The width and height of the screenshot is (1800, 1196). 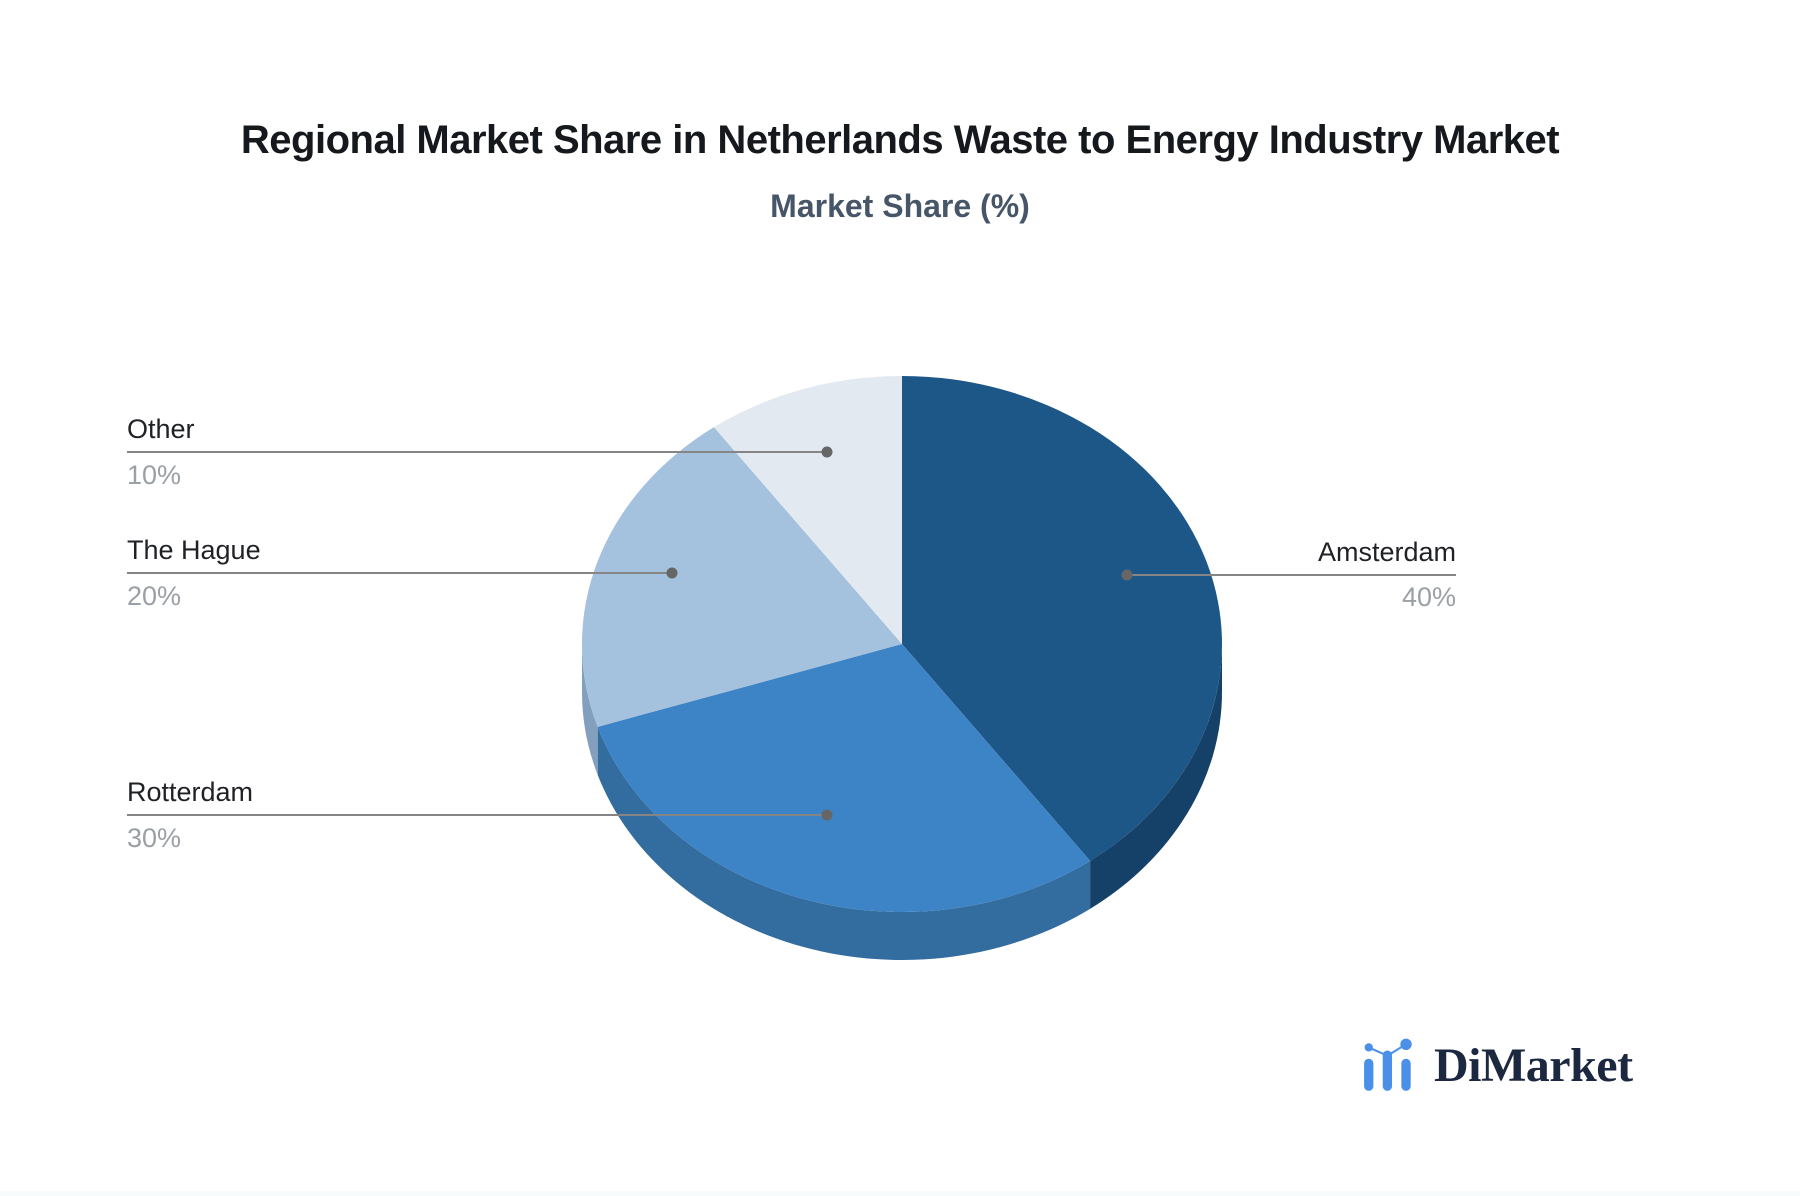 What do you see at coordinates (827, 815) in the screenshot?
I see `leader-dot-rotterdam` at bounding box center [827, 815].